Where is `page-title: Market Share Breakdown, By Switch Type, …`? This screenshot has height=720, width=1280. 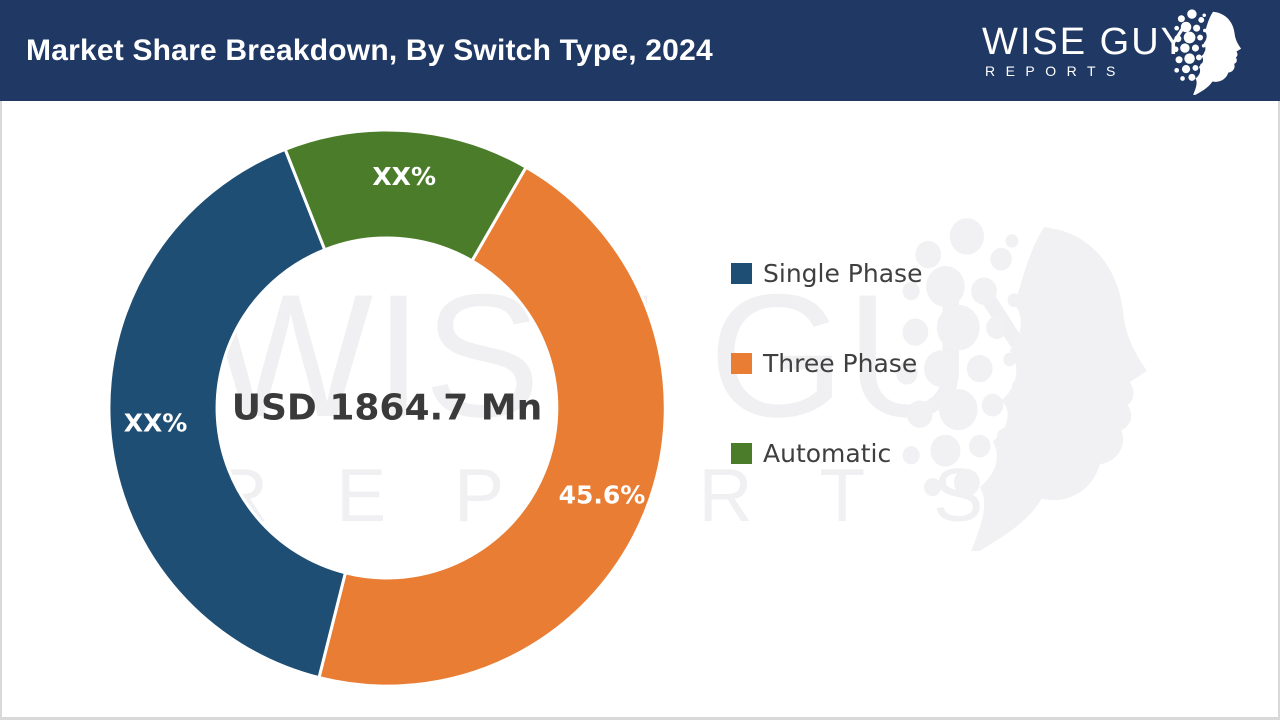
page-title: Market Share Breakdown, By Switch Type, … is located at coordinates (369, 50).